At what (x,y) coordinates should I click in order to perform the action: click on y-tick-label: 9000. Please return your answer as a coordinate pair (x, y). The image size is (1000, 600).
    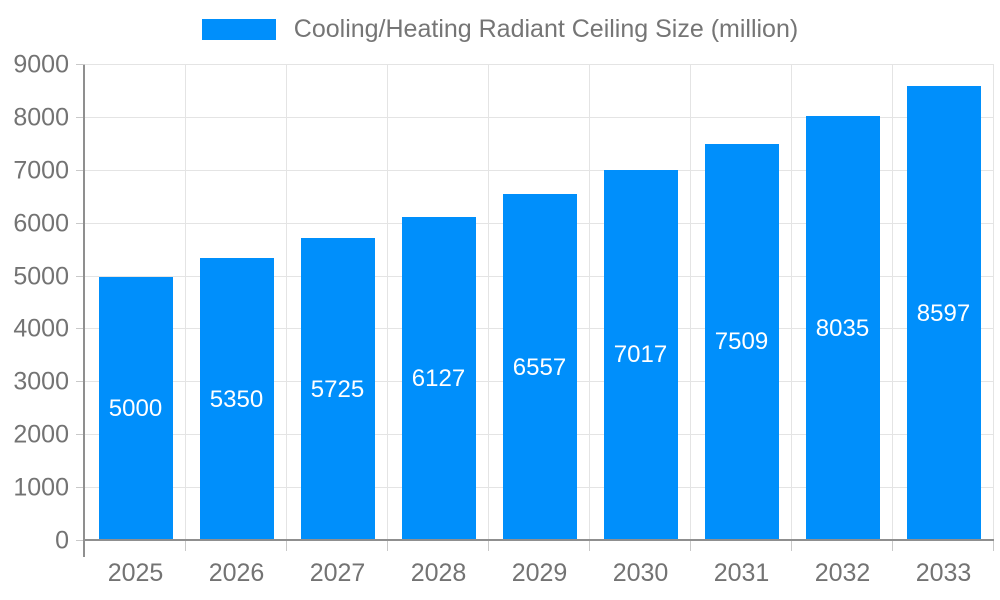
    Looking at the image, I should click on (41, 64).